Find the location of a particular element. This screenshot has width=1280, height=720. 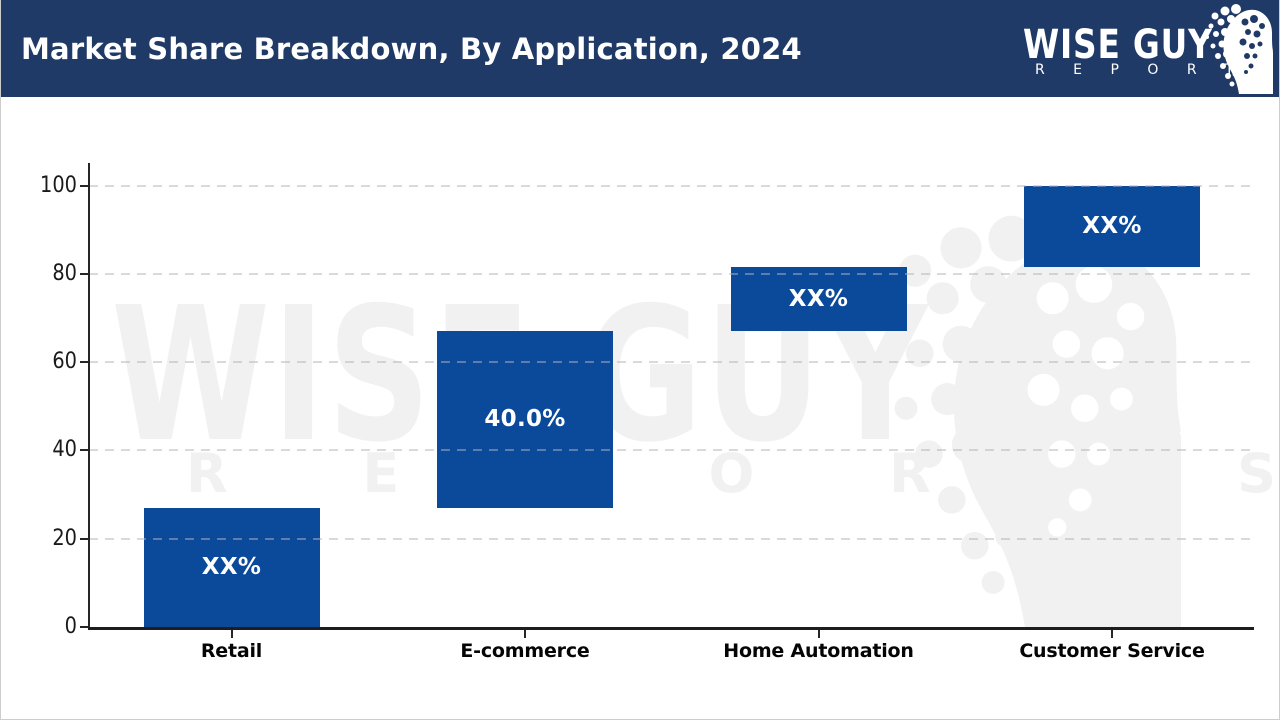

x-tick-mark-home-automation is located at coordinates (818, 634).